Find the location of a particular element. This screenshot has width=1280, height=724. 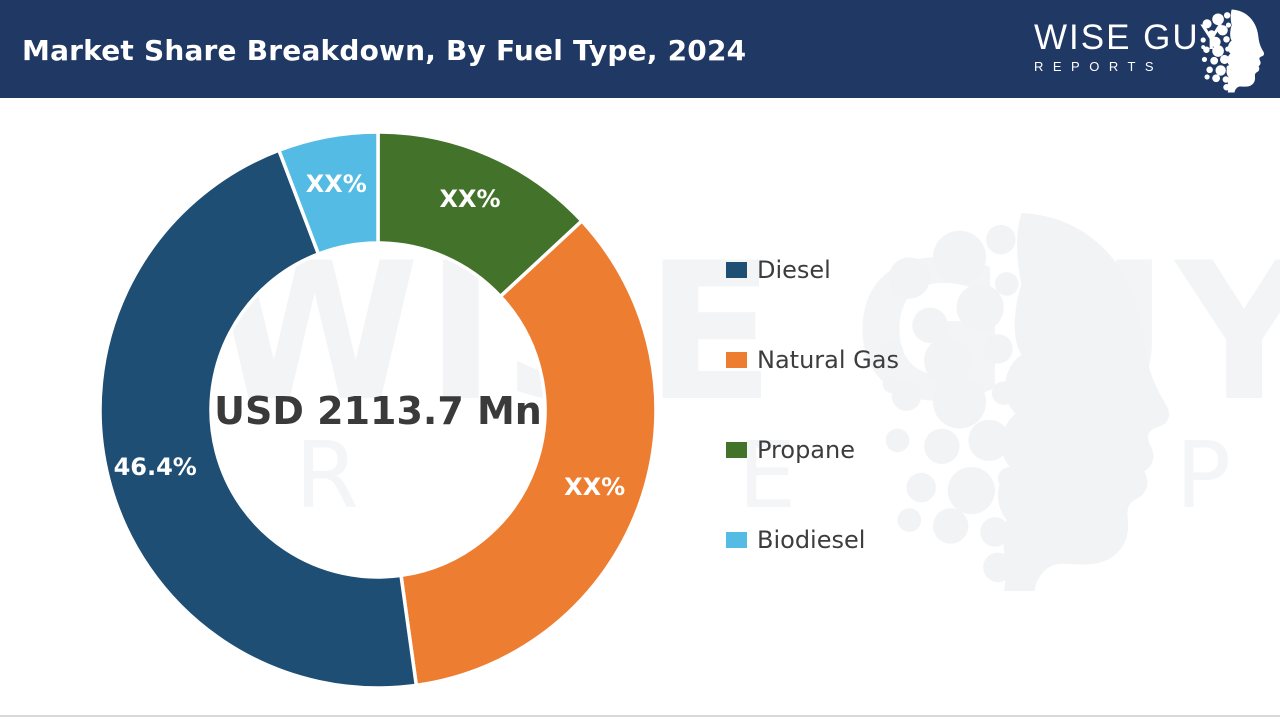

bottom-divider is located at coordinates (640, 716).